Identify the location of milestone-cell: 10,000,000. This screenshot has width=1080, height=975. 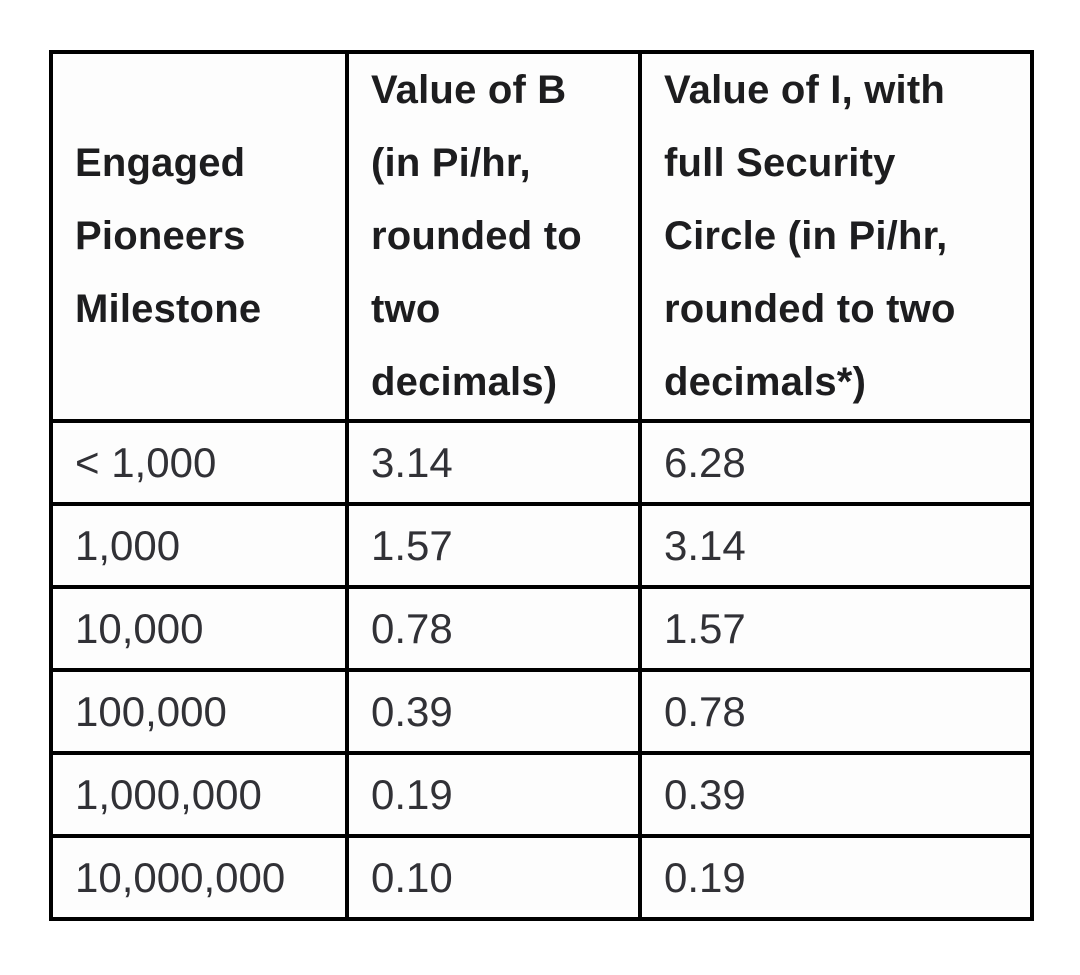
(199, 877).